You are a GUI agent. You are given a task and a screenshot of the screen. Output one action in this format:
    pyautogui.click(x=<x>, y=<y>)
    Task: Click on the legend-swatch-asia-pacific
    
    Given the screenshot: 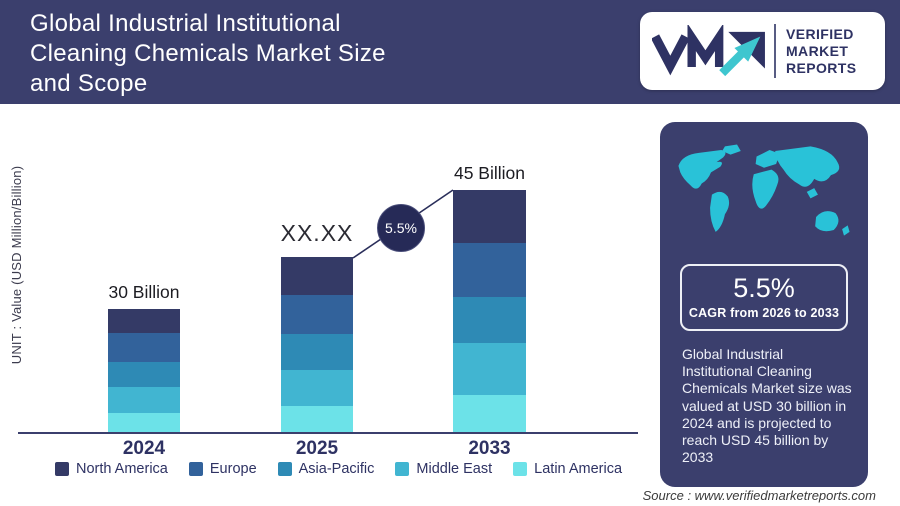 What is the action you would take?
    pyautogui.click(x=284, y=469)
    